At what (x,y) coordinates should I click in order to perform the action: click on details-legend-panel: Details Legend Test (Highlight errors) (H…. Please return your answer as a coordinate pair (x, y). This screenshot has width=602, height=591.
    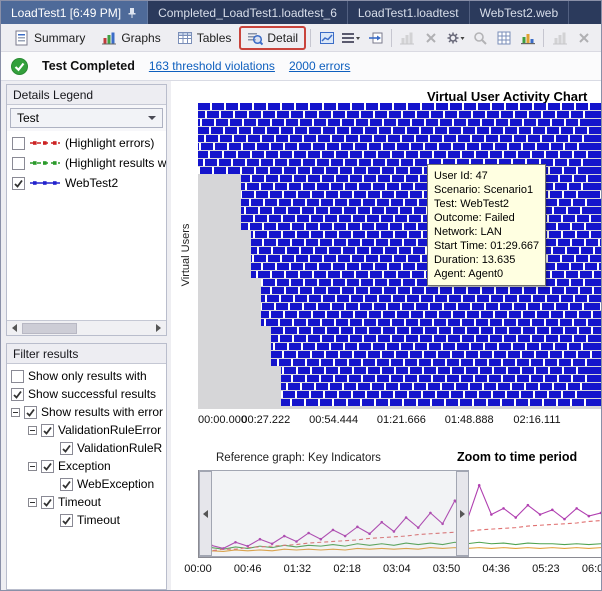
    Looking at the image, I should click on (86, 210).